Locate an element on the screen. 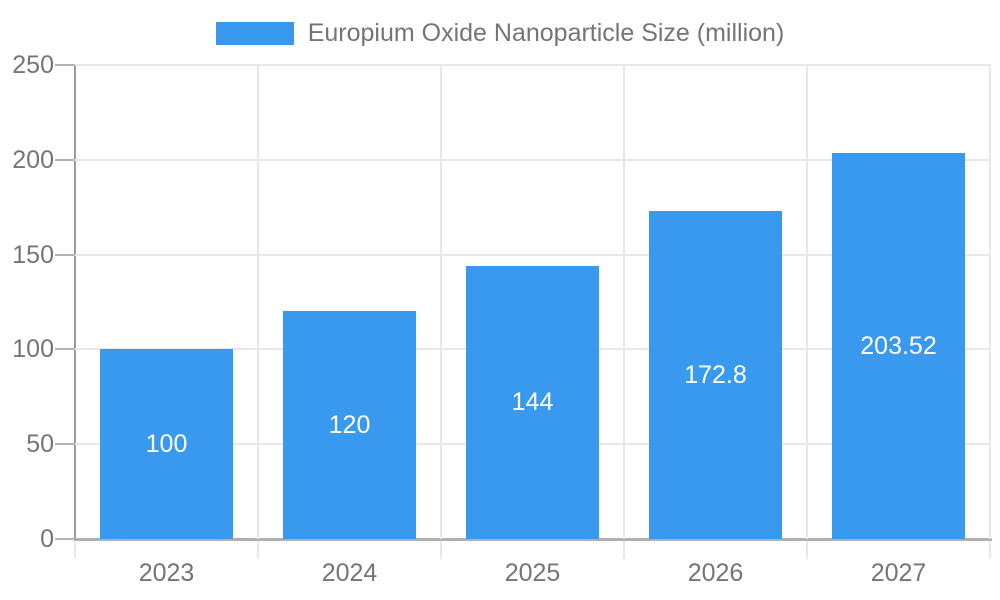 This screenshot has height=600, width=1000. x-axis-label-2025: 2025 is located at coordinates (532, 573).